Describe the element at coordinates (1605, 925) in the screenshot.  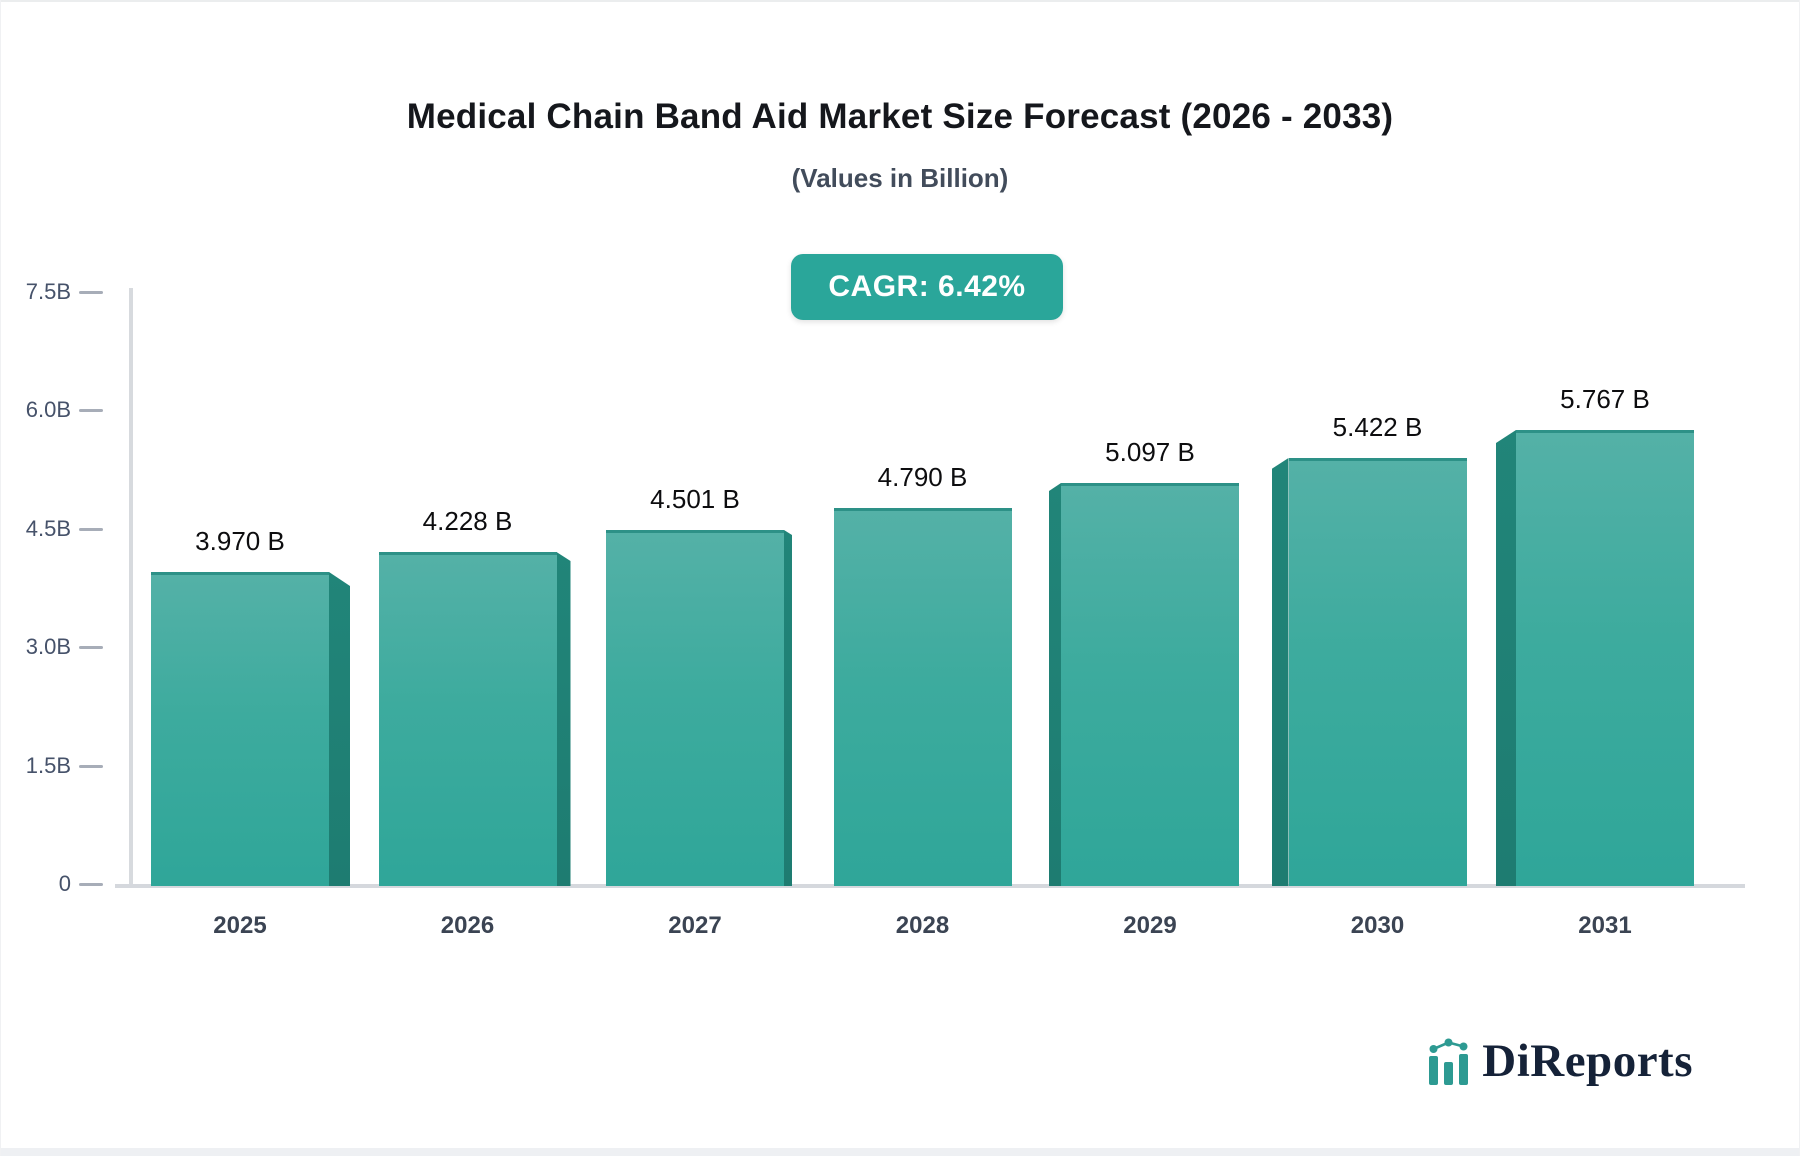
I see `x-category-label-2031: 2031` at that location.